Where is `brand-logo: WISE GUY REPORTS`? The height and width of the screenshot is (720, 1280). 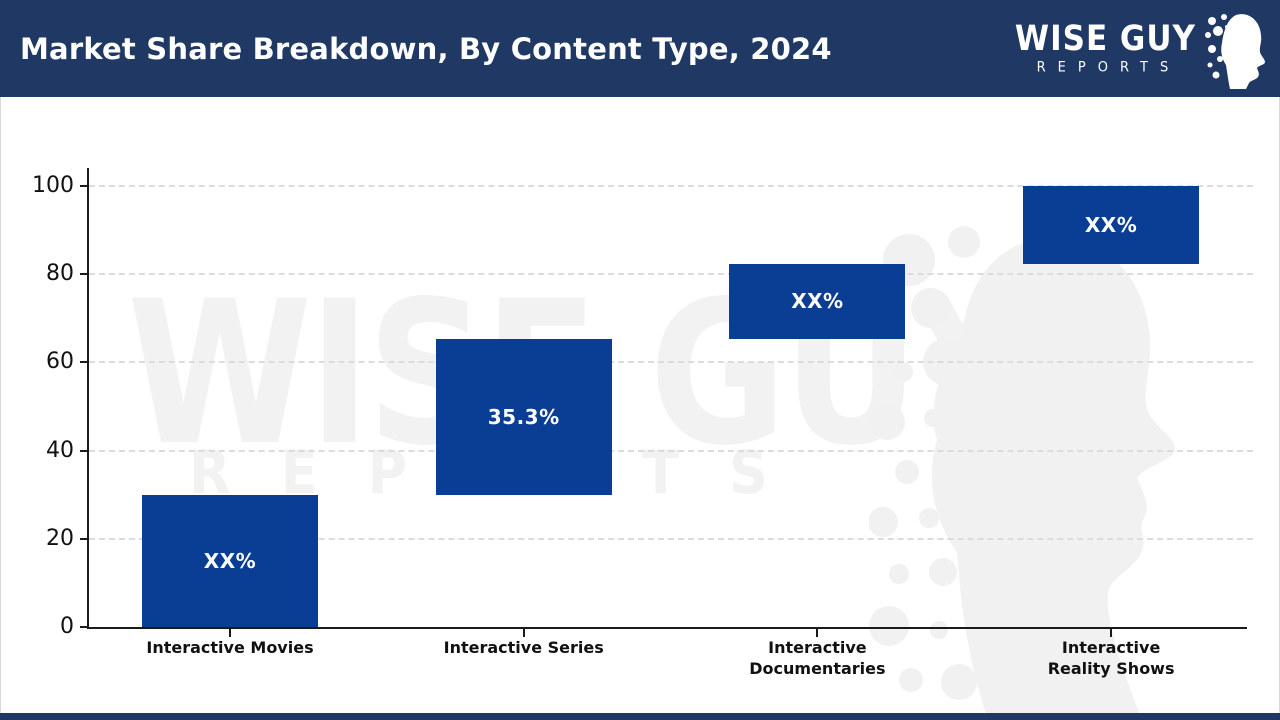
brand-logo: WISE GUY REPORTS is located at coordinates (1140, 49).